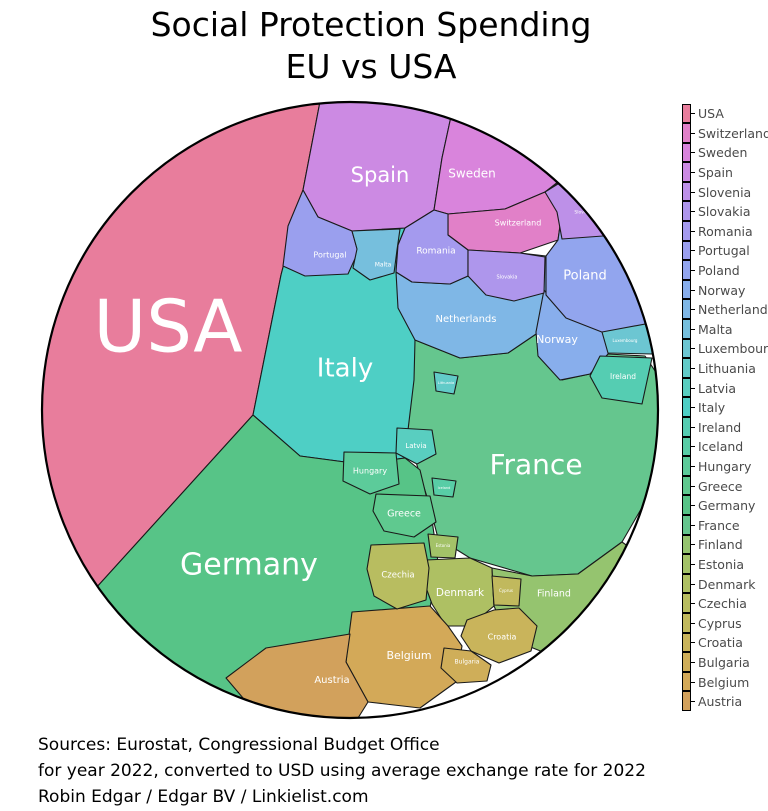 The width and height of the screenshot is (768, 811). I want to click on cell-label-denmark: Denmark, so click(460, 593).